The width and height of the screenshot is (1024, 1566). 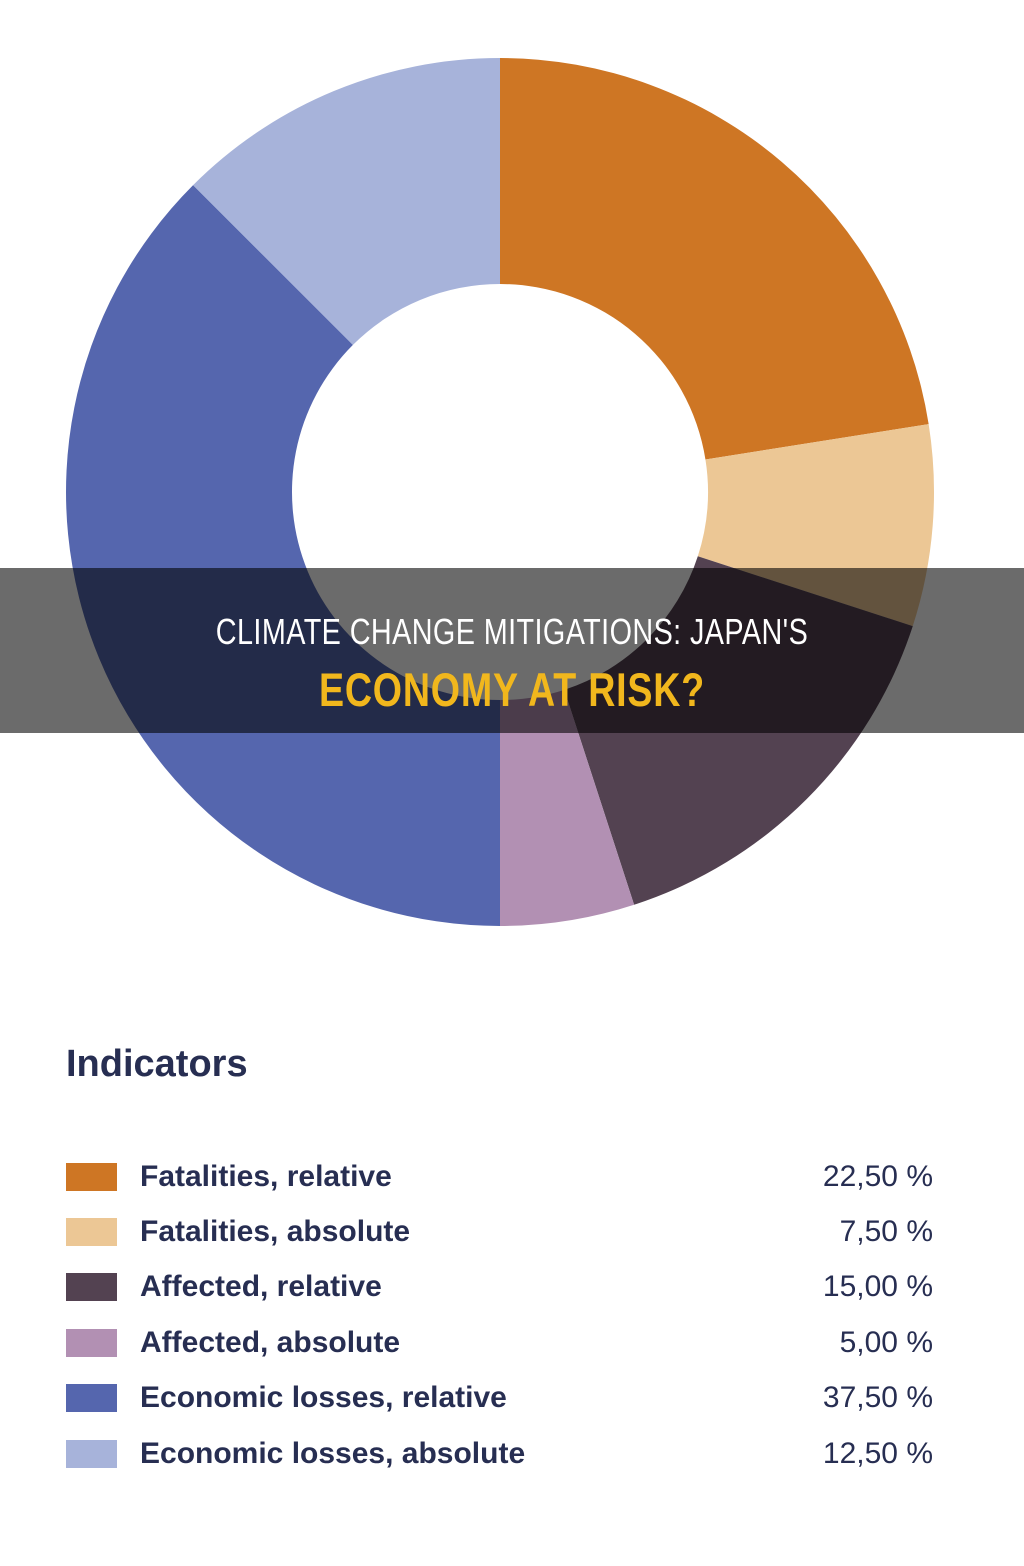 What do you see at coordinates (91, 1232) in the screenshot?
I see `legend-swatch-fatalities-absolute` at bounding box center [91, 1232].